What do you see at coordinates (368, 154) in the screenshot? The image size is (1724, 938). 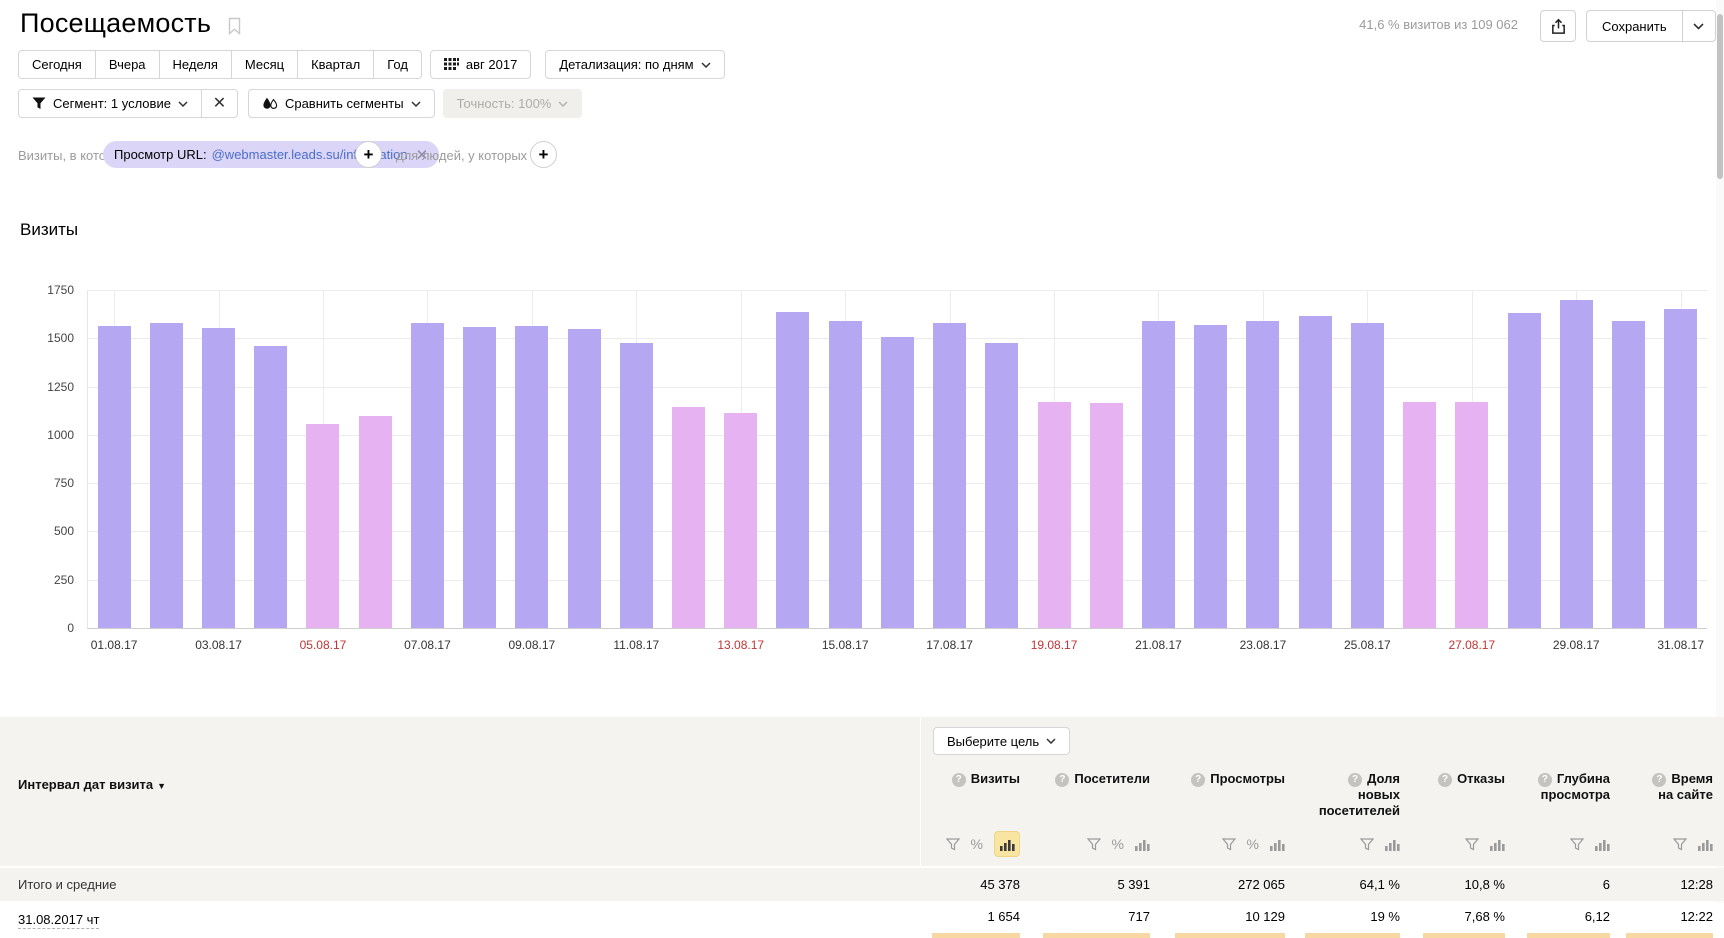 I see `add-visit-condition-button: +` at bounding box center [368, 154].